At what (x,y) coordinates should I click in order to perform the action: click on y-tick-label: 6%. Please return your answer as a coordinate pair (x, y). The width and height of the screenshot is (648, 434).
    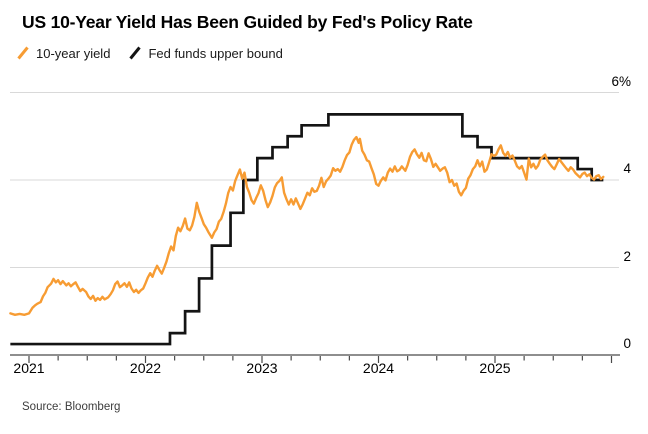
    Looking at the image, I should click on (621, 81).